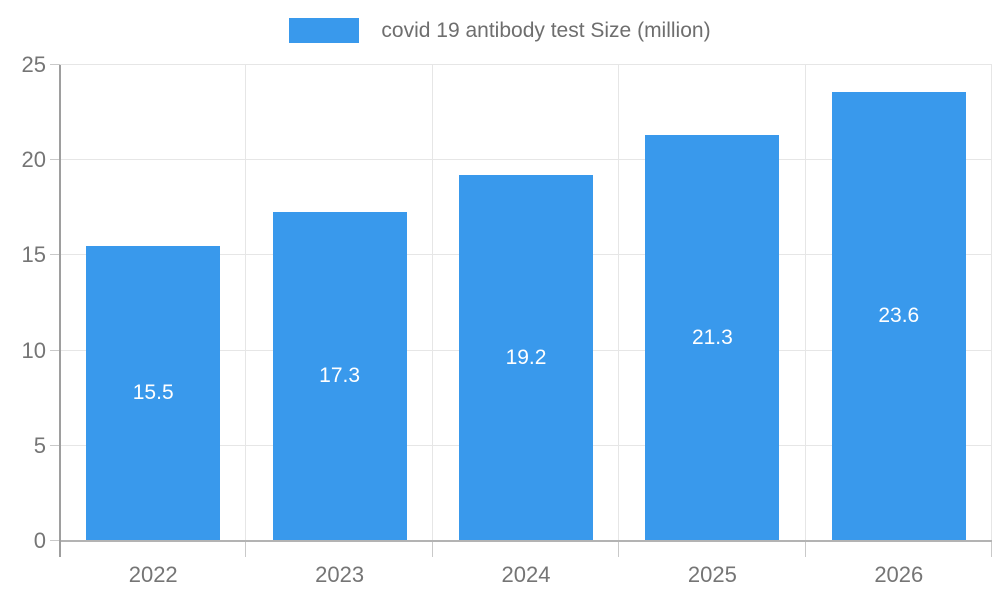  I want to click on legend-label: covid 19 antibody test Size (million), so click(546, 30).